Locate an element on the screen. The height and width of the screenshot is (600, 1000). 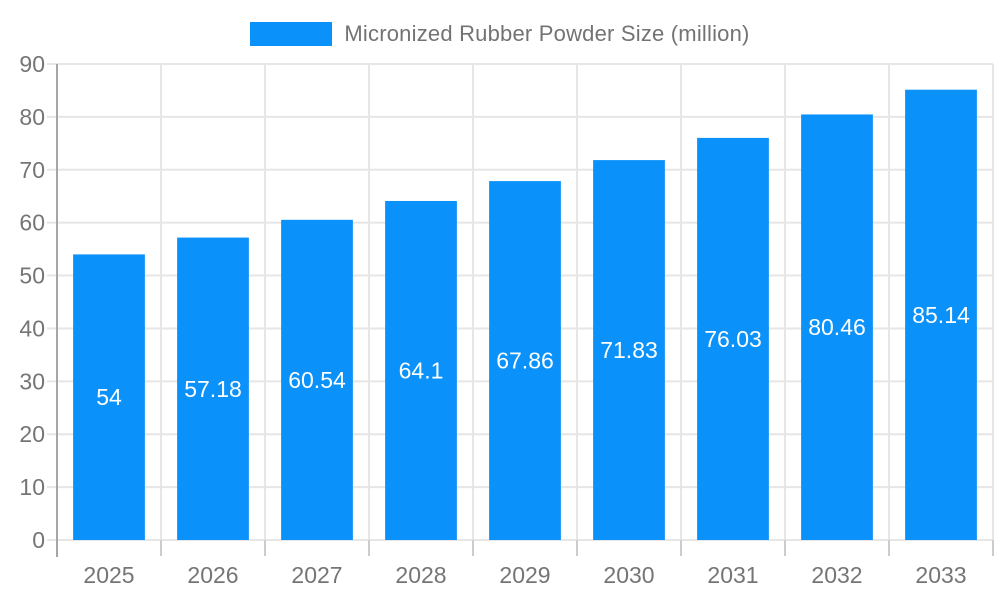
x-tick-label: 2025 is located at coordinates (108, 575).